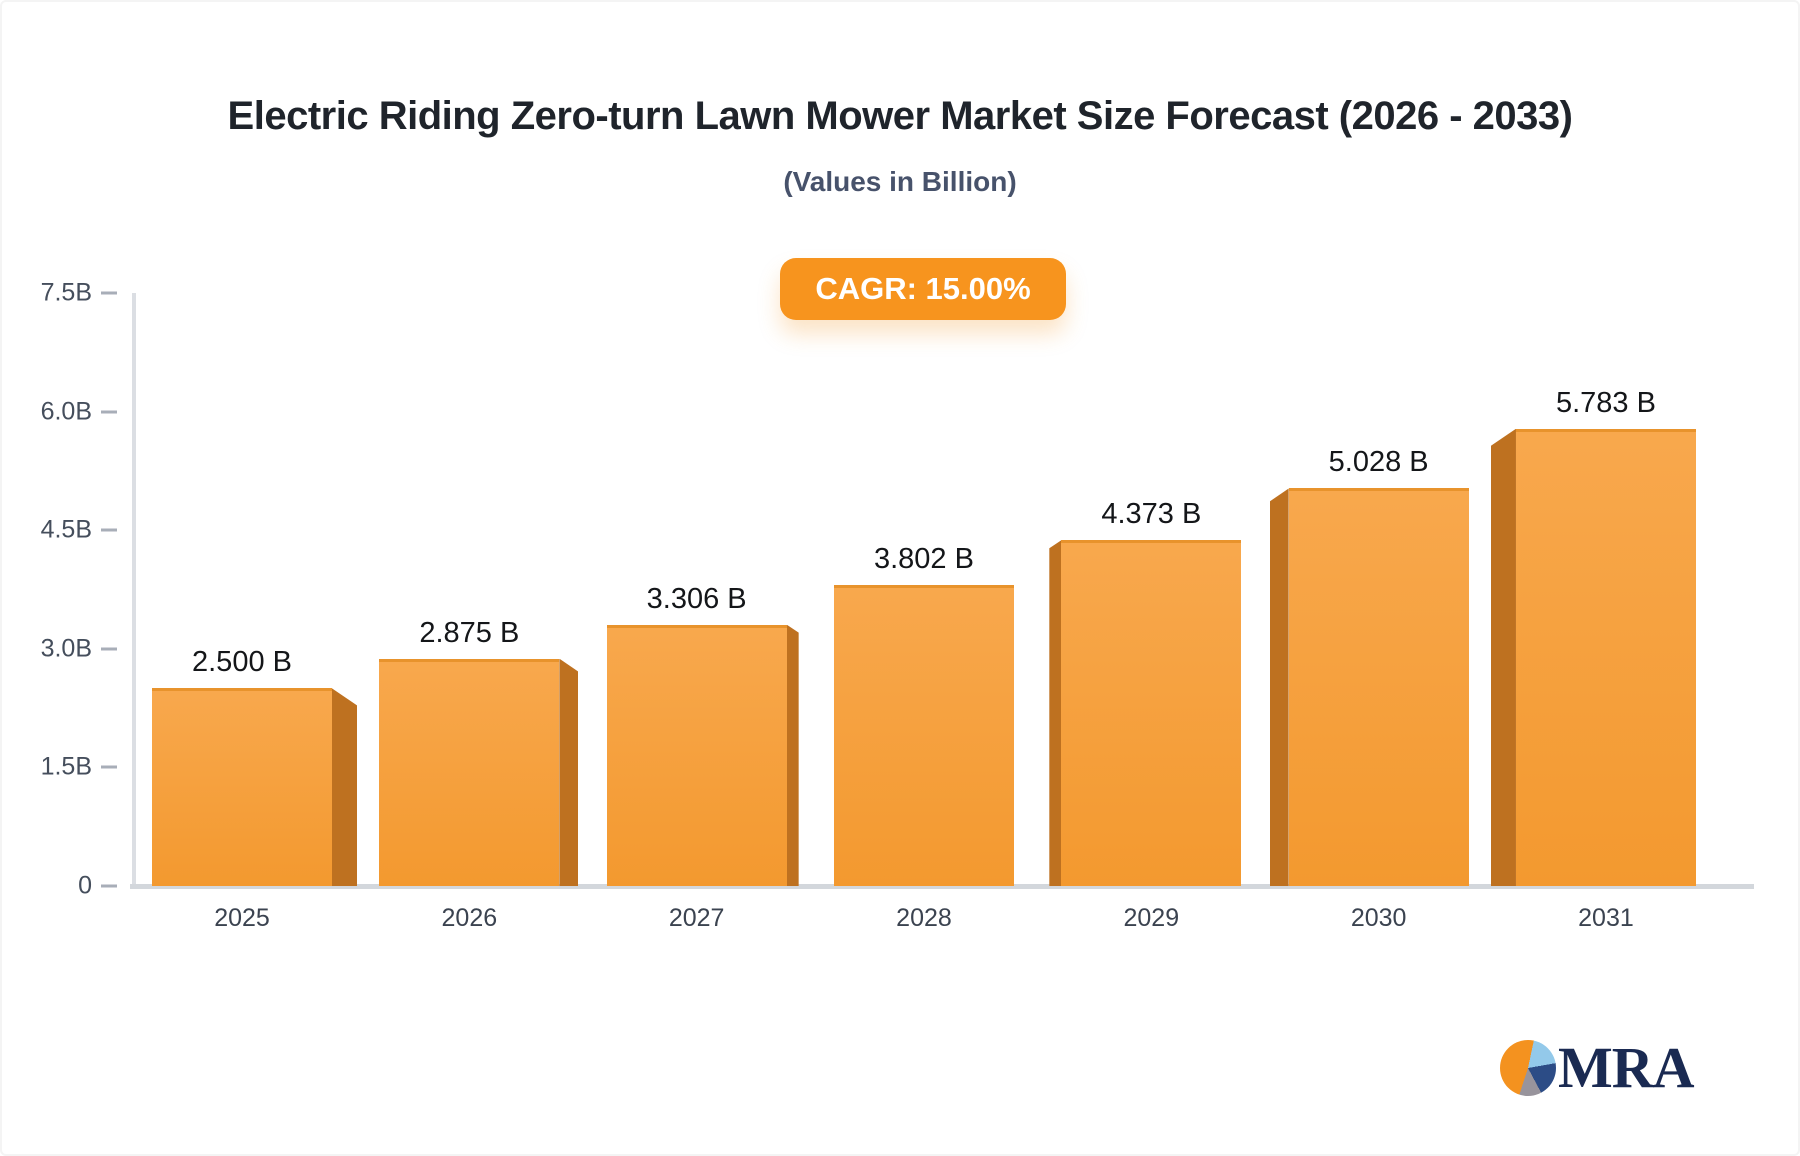  What do you see at coordinates (696, 598) in the screenshot?
I see `bar-value-label-2027: 3.306 B` at bounding box center [696, 598].